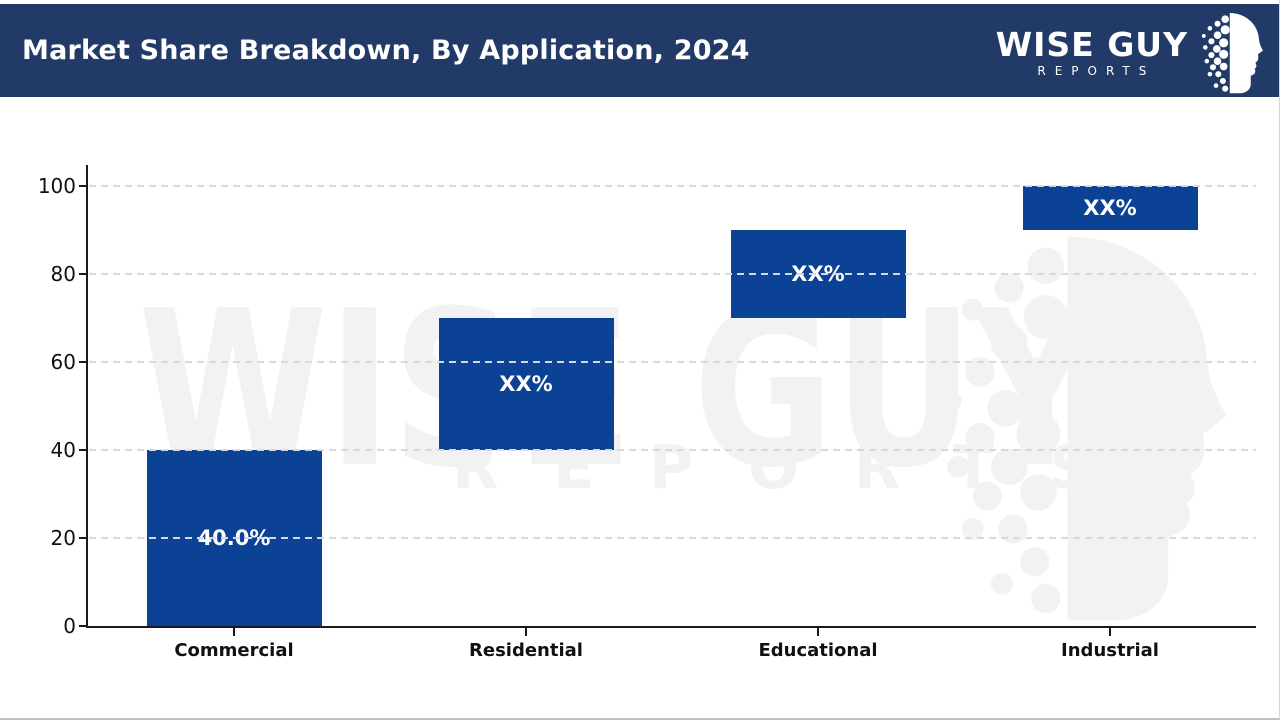  I want to click on wise-guy-logo: WISE GUY REPORTS, so click(1131, 52).